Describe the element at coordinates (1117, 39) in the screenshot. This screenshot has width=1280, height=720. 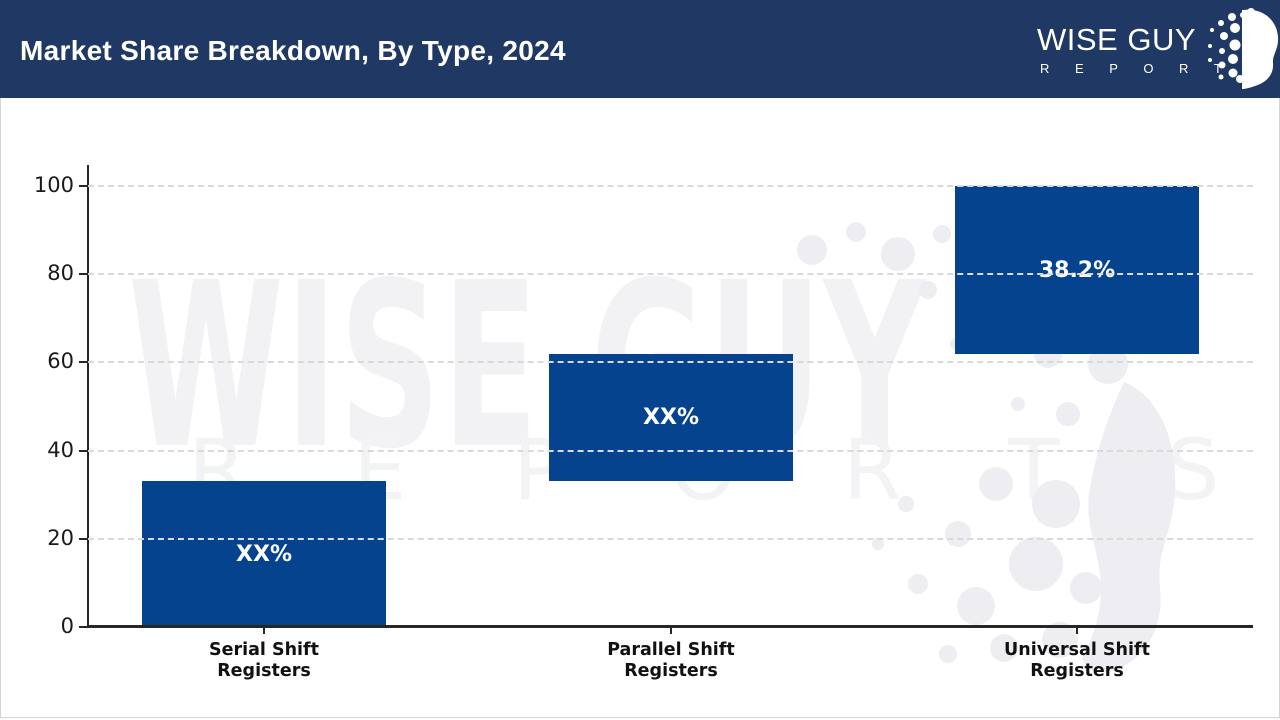
I see `brand-logo-name: WISE GUY` at that location.